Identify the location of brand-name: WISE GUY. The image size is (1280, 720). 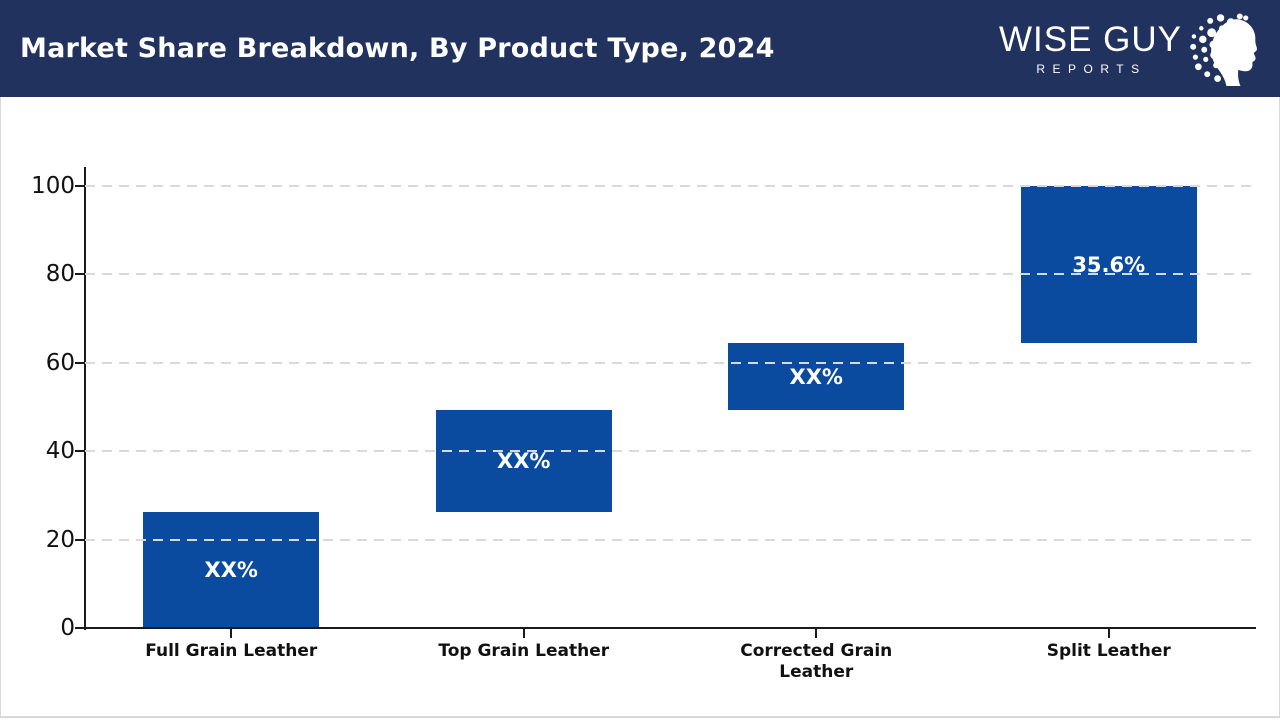
(1090, 39).